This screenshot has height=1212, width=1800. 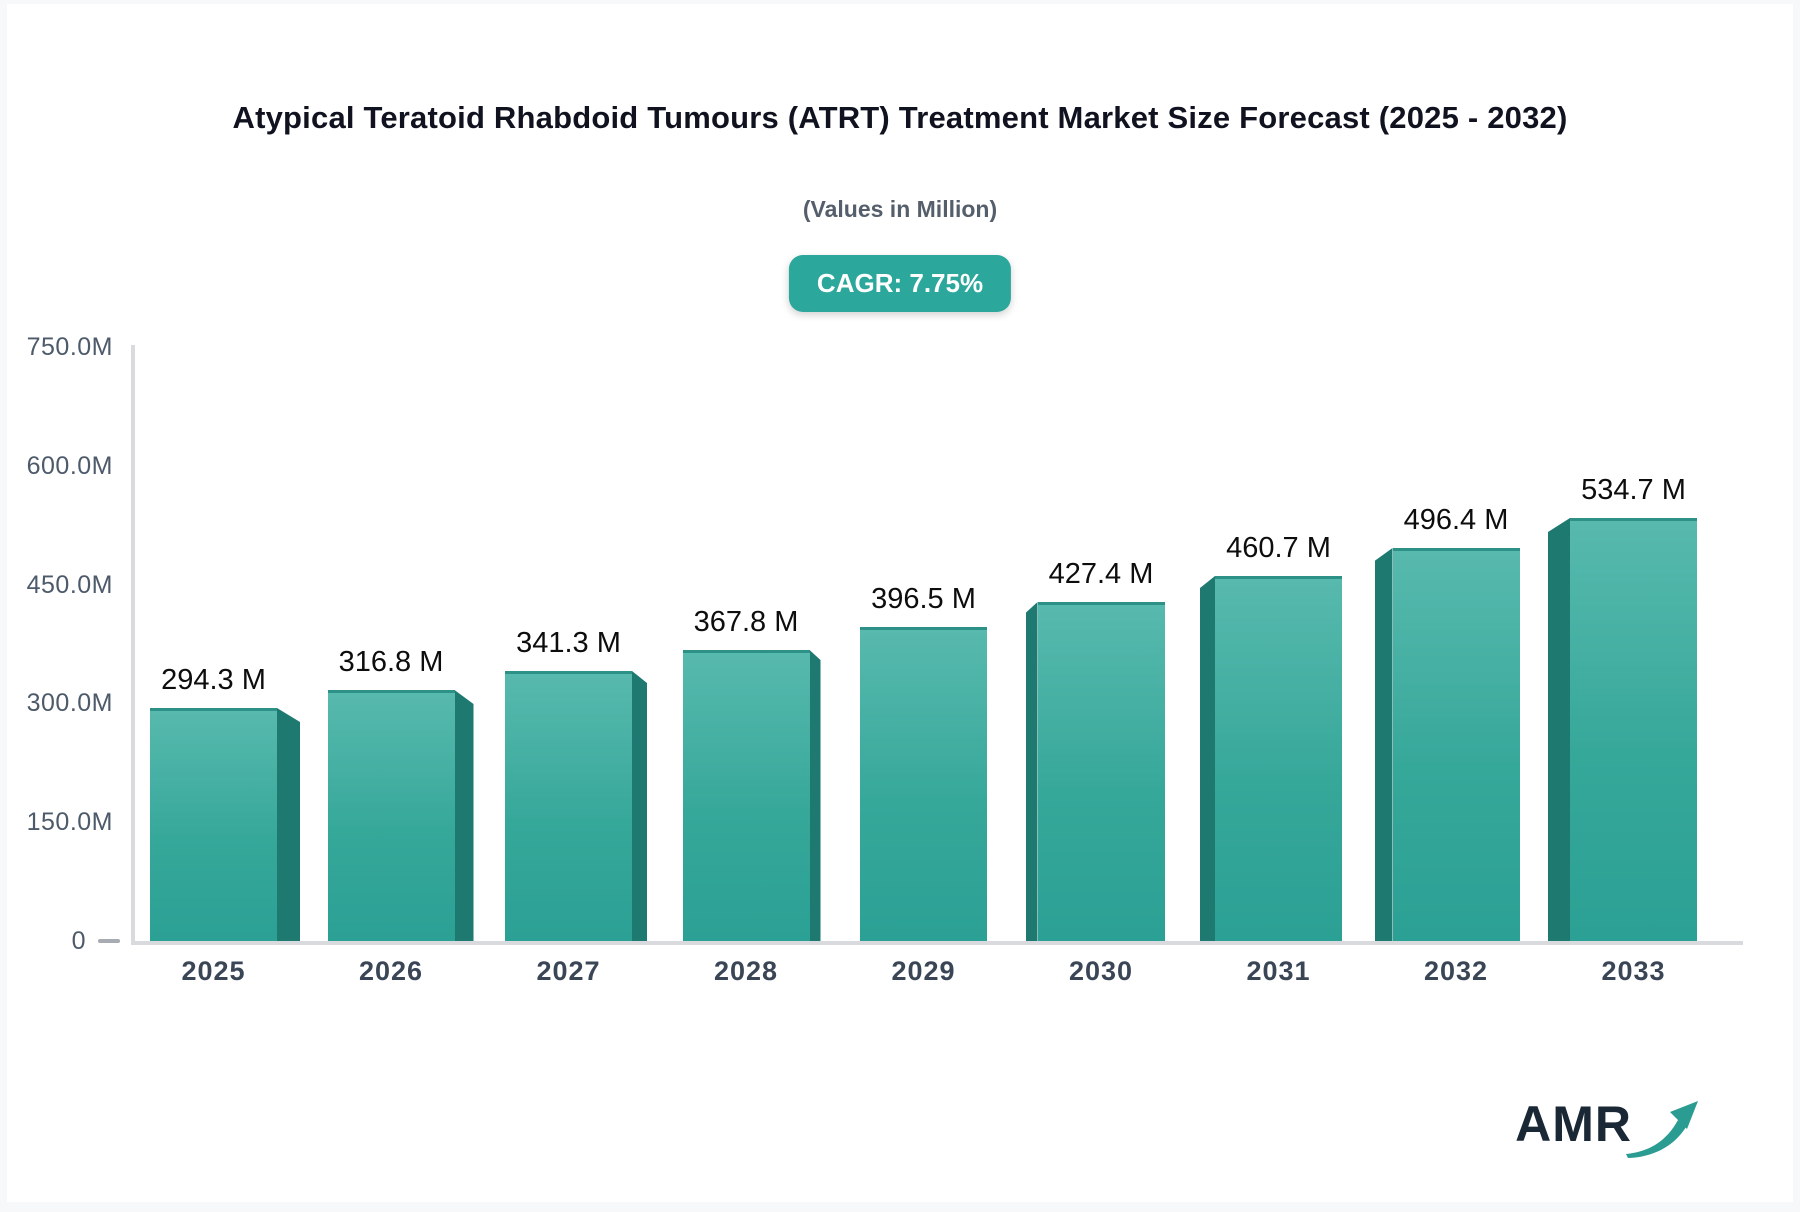 I want to click on bar-value-label: 341.3 M, so click(x=568, y=643).